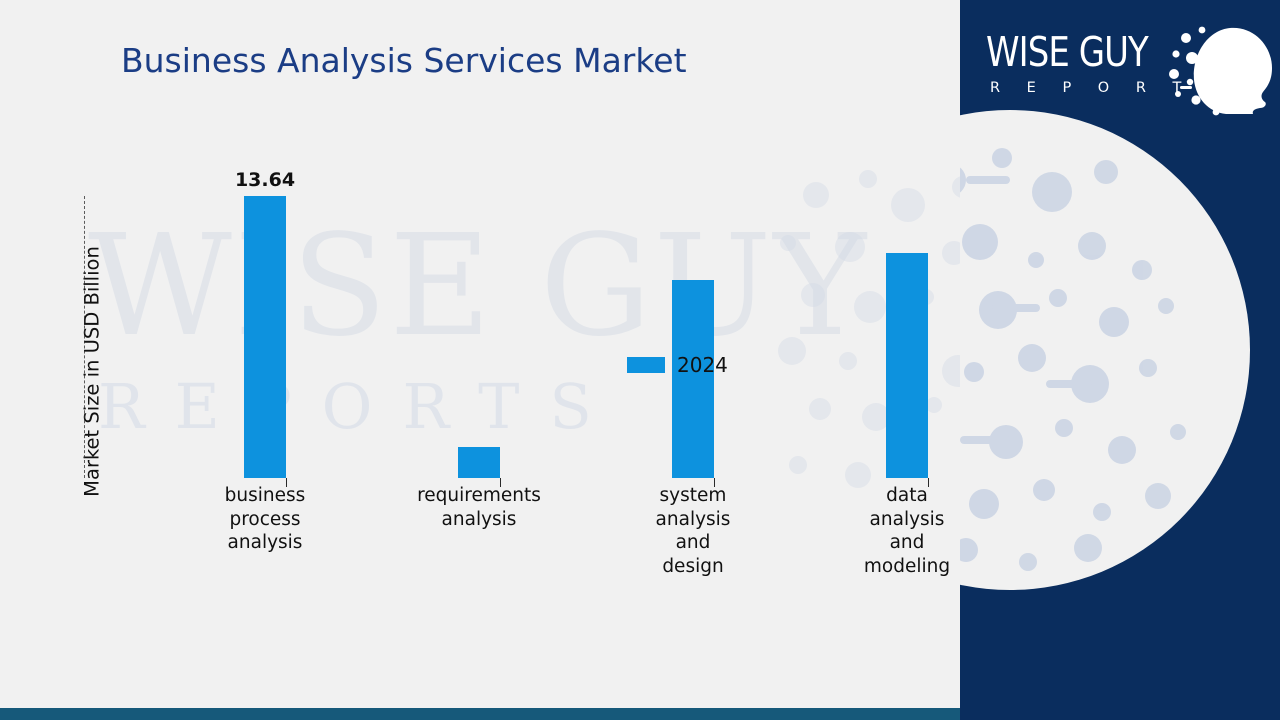  What do you see at coordinates (880, 531) in the screenshot?
I see `category-label-3: data analysis and modeling` at bounding box center [880, 531].